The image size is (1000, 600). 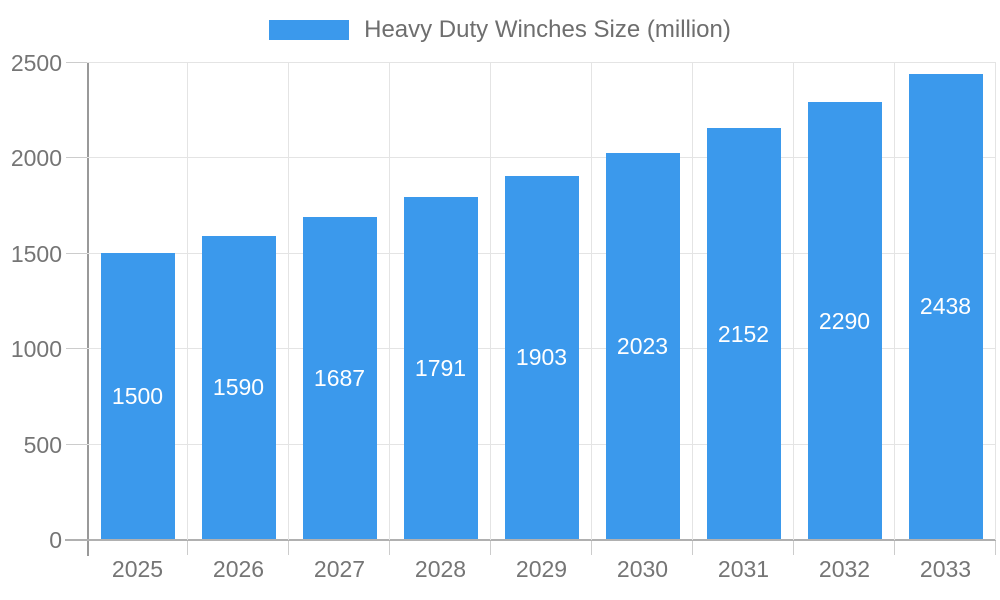 I want to click on y-axis-label: 2000, so click(x=36, y=158).